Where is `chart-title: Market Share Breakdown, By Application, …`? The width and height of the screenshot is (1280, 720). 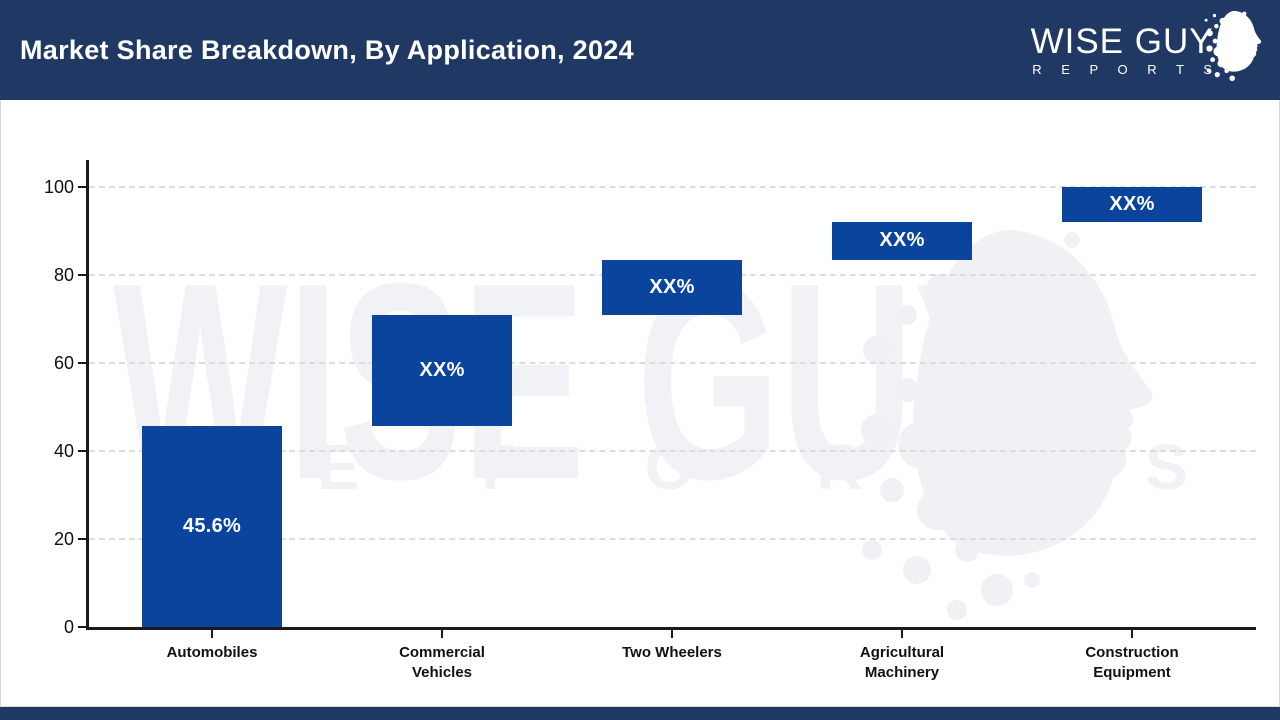 chart-title: Market Share Breakdown, By Application, … is located at coordinates (327, 49).